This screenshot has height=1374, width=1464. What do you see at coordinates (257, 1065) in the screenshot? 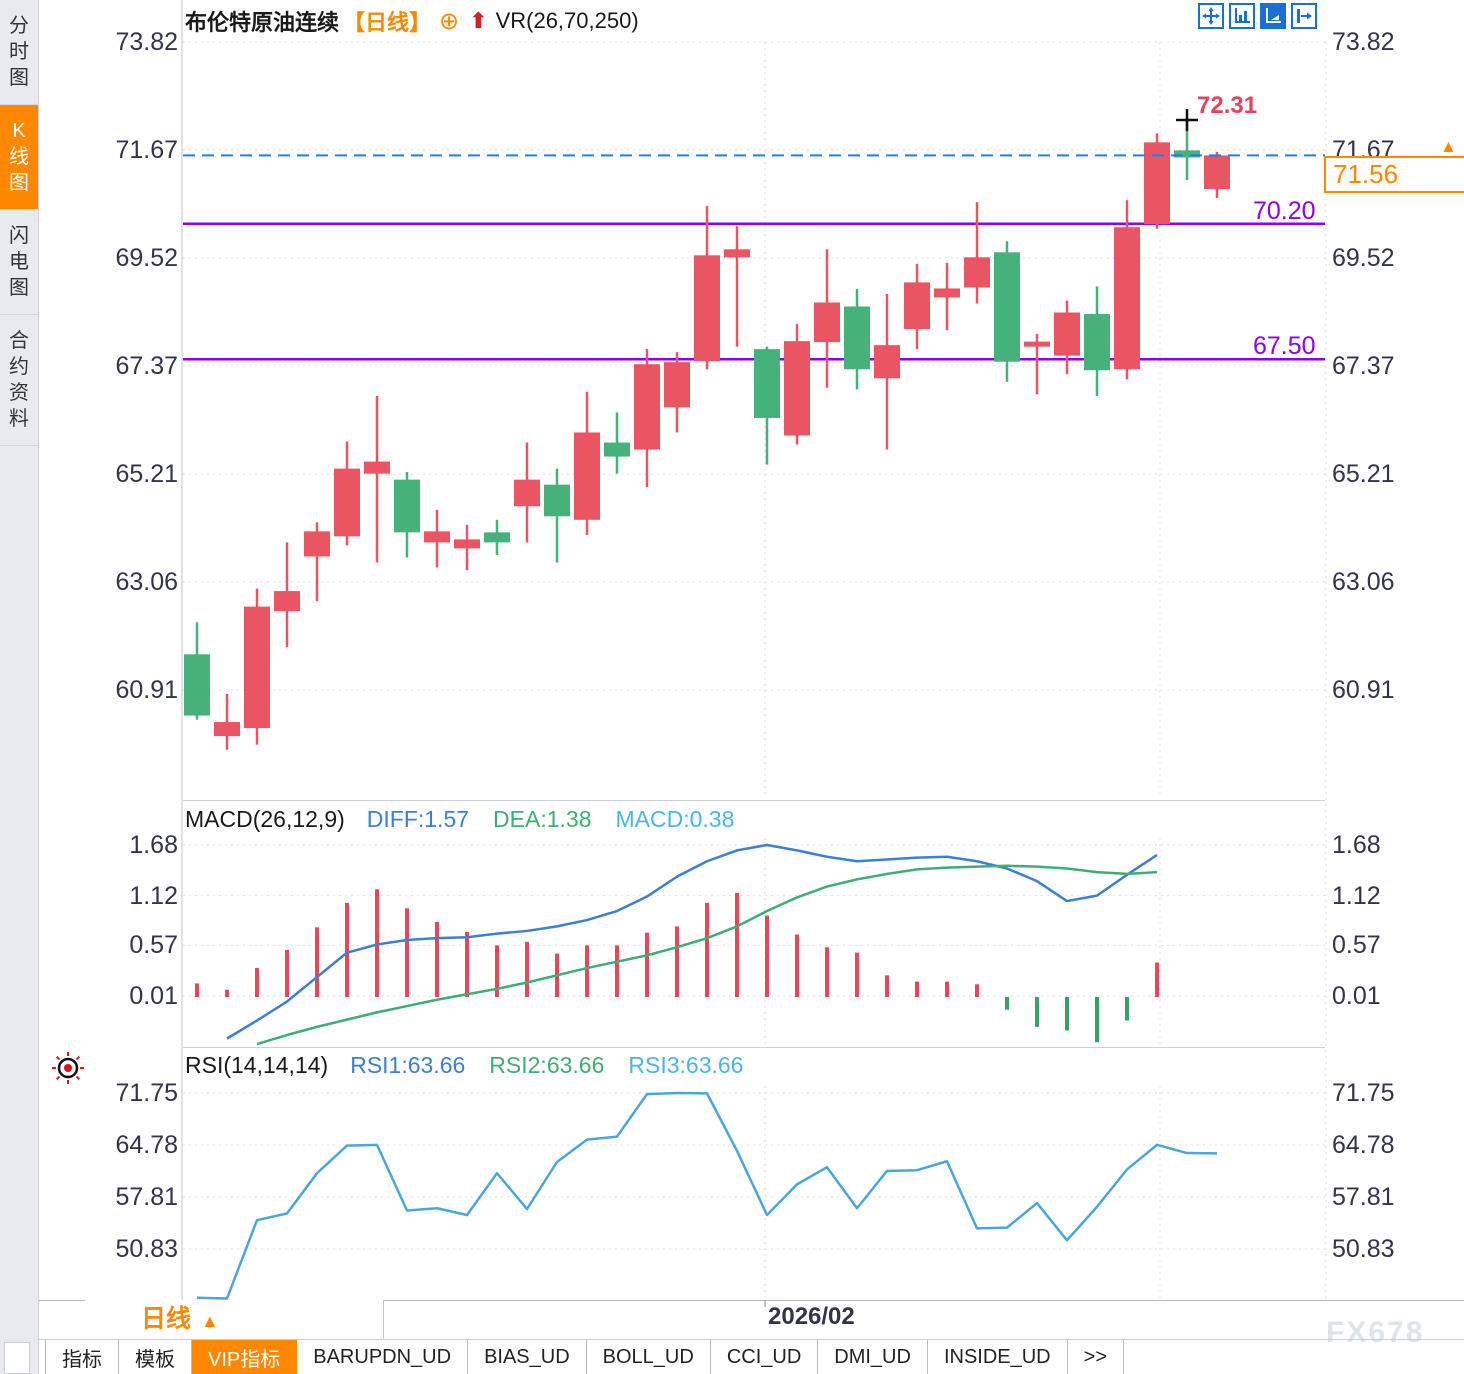
I see `rsi-title: RSI(14,14,14)` at bounding box center [257, 1065].